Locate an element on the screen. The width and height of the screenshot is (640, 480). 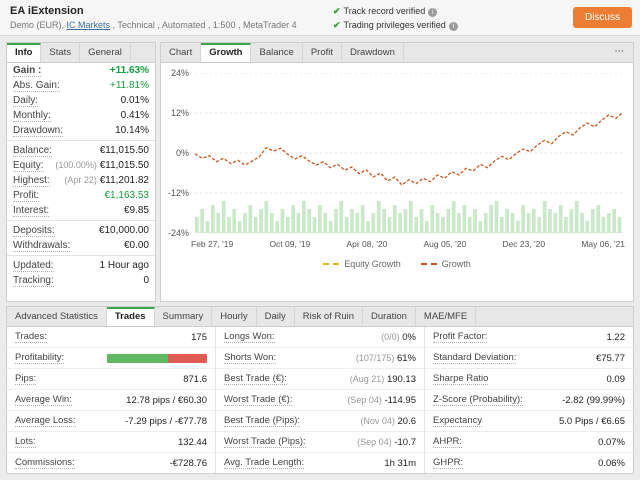
x-axis-tick: Aug 05, '20 is located at coordinates (445, 244).